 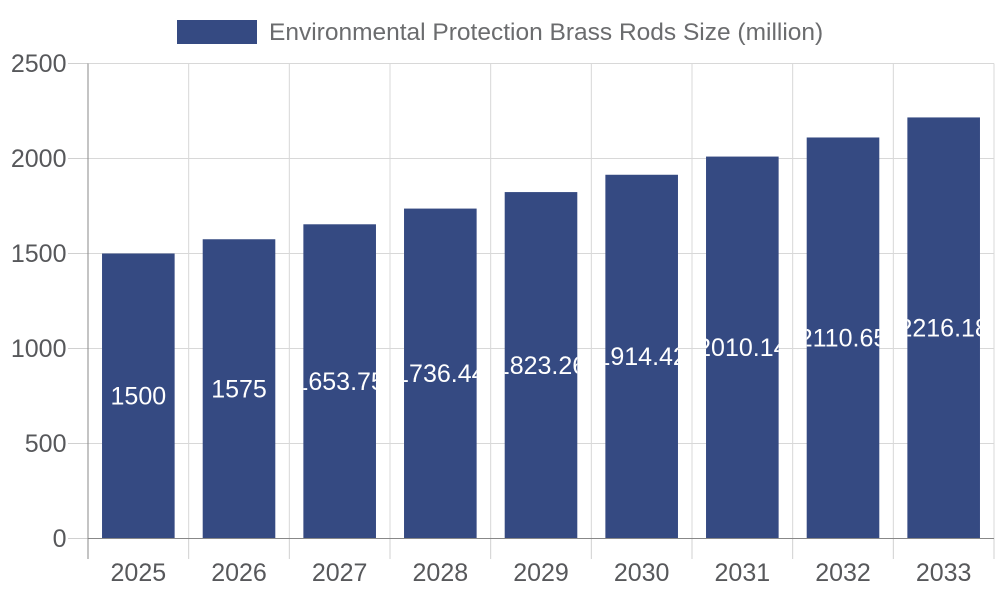 What do you see at coordinates (46, 444) in the screenshot?
I see `svg-text: 500` at bounding box center [46, 444].